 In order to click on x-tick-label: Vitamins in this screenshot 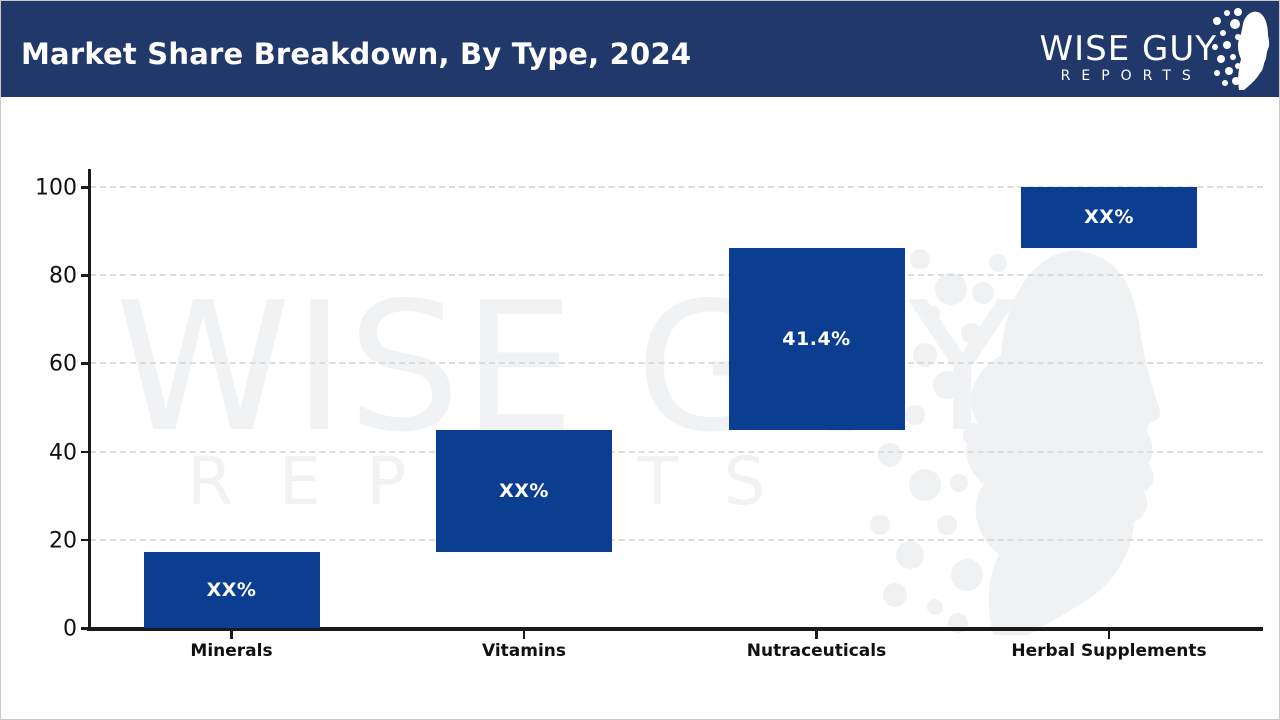, I will do `click(524, 651)`.